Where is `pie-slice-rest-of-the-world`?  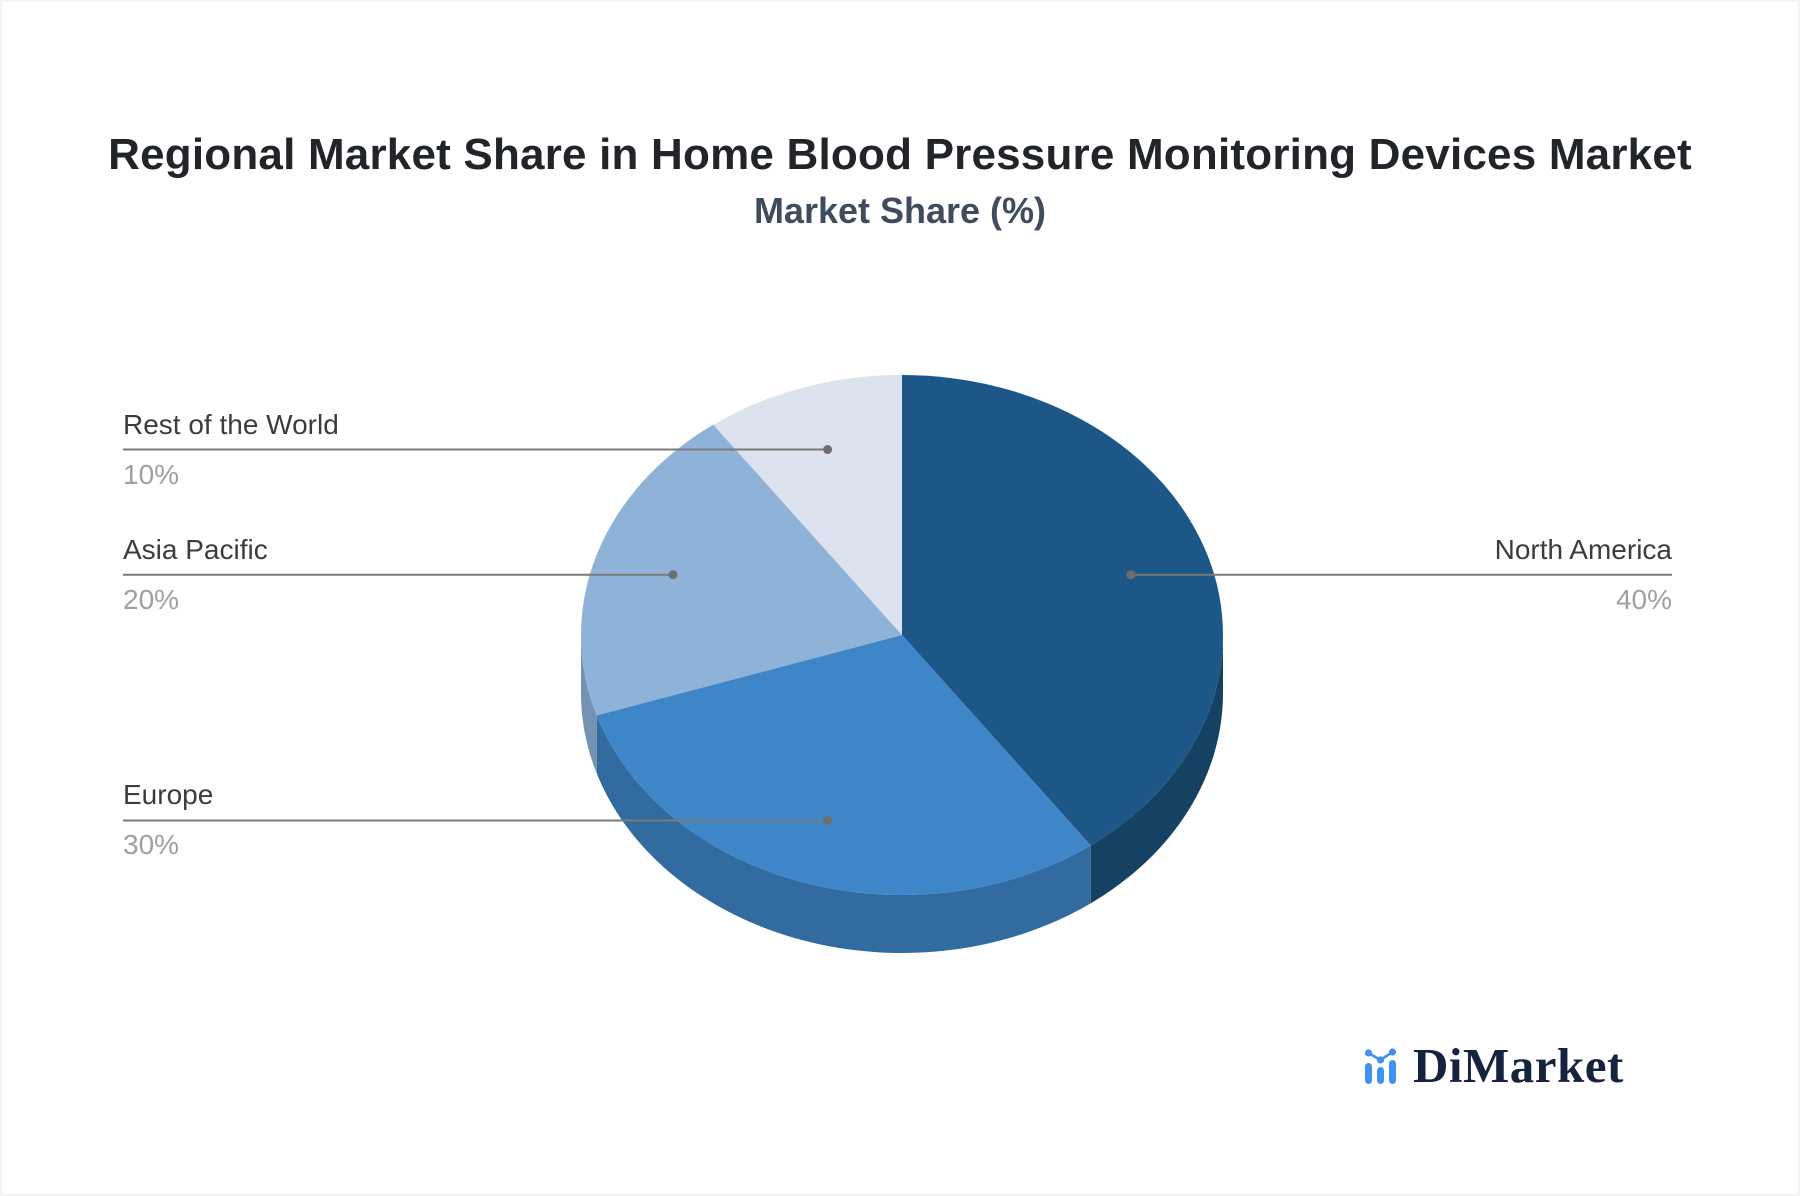
pie-slice-rest-of-the-world is located at coordinates (807, 505).